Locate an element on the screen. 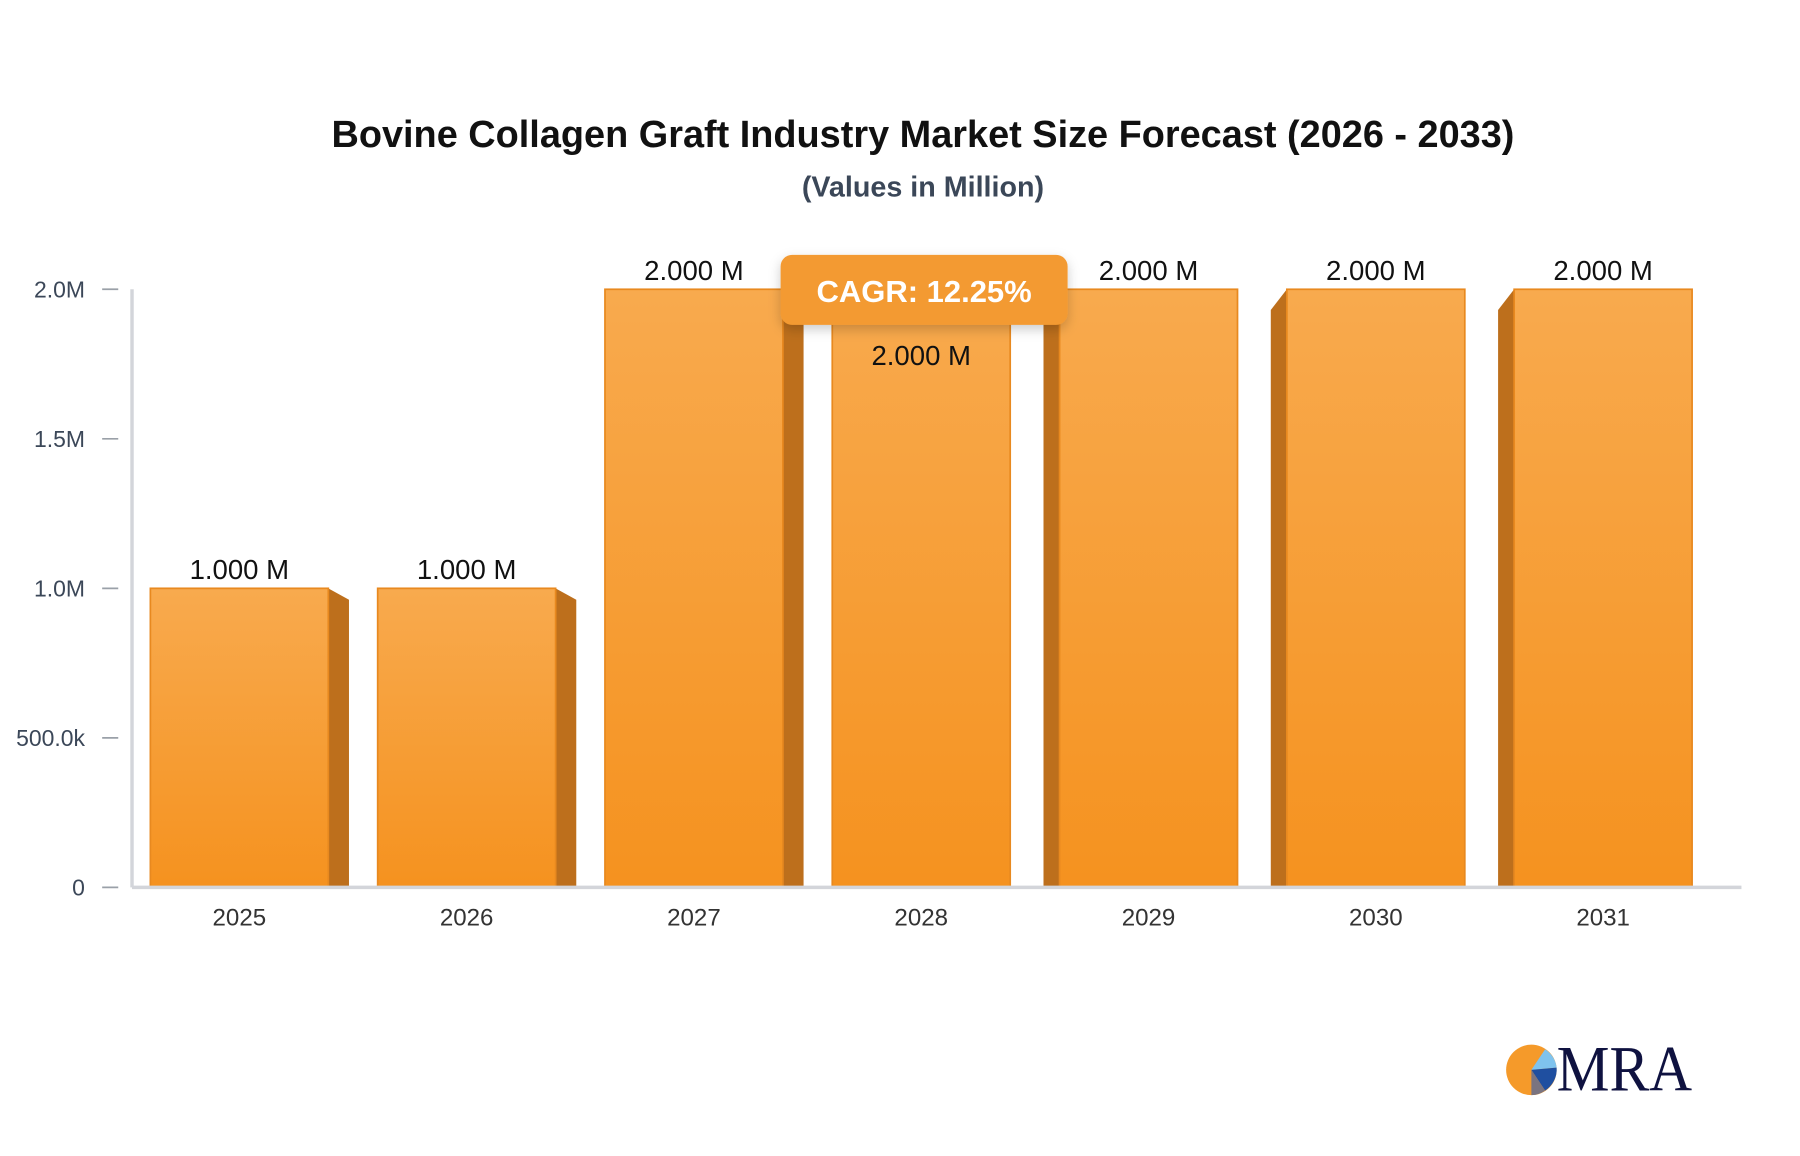  bar-side-2027 is located at coordinates (793, 588).